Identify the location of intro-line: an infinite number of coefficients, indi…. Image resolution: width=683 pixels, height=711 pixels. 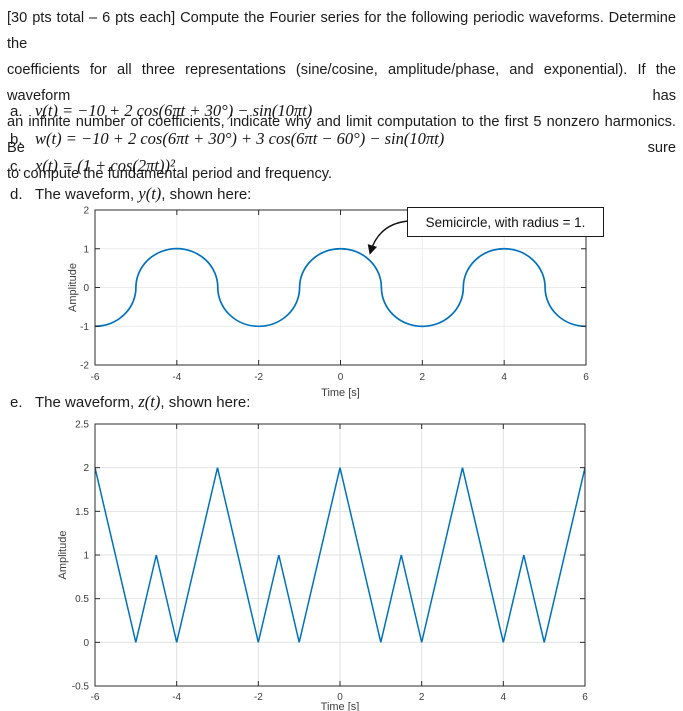
(341, 135).